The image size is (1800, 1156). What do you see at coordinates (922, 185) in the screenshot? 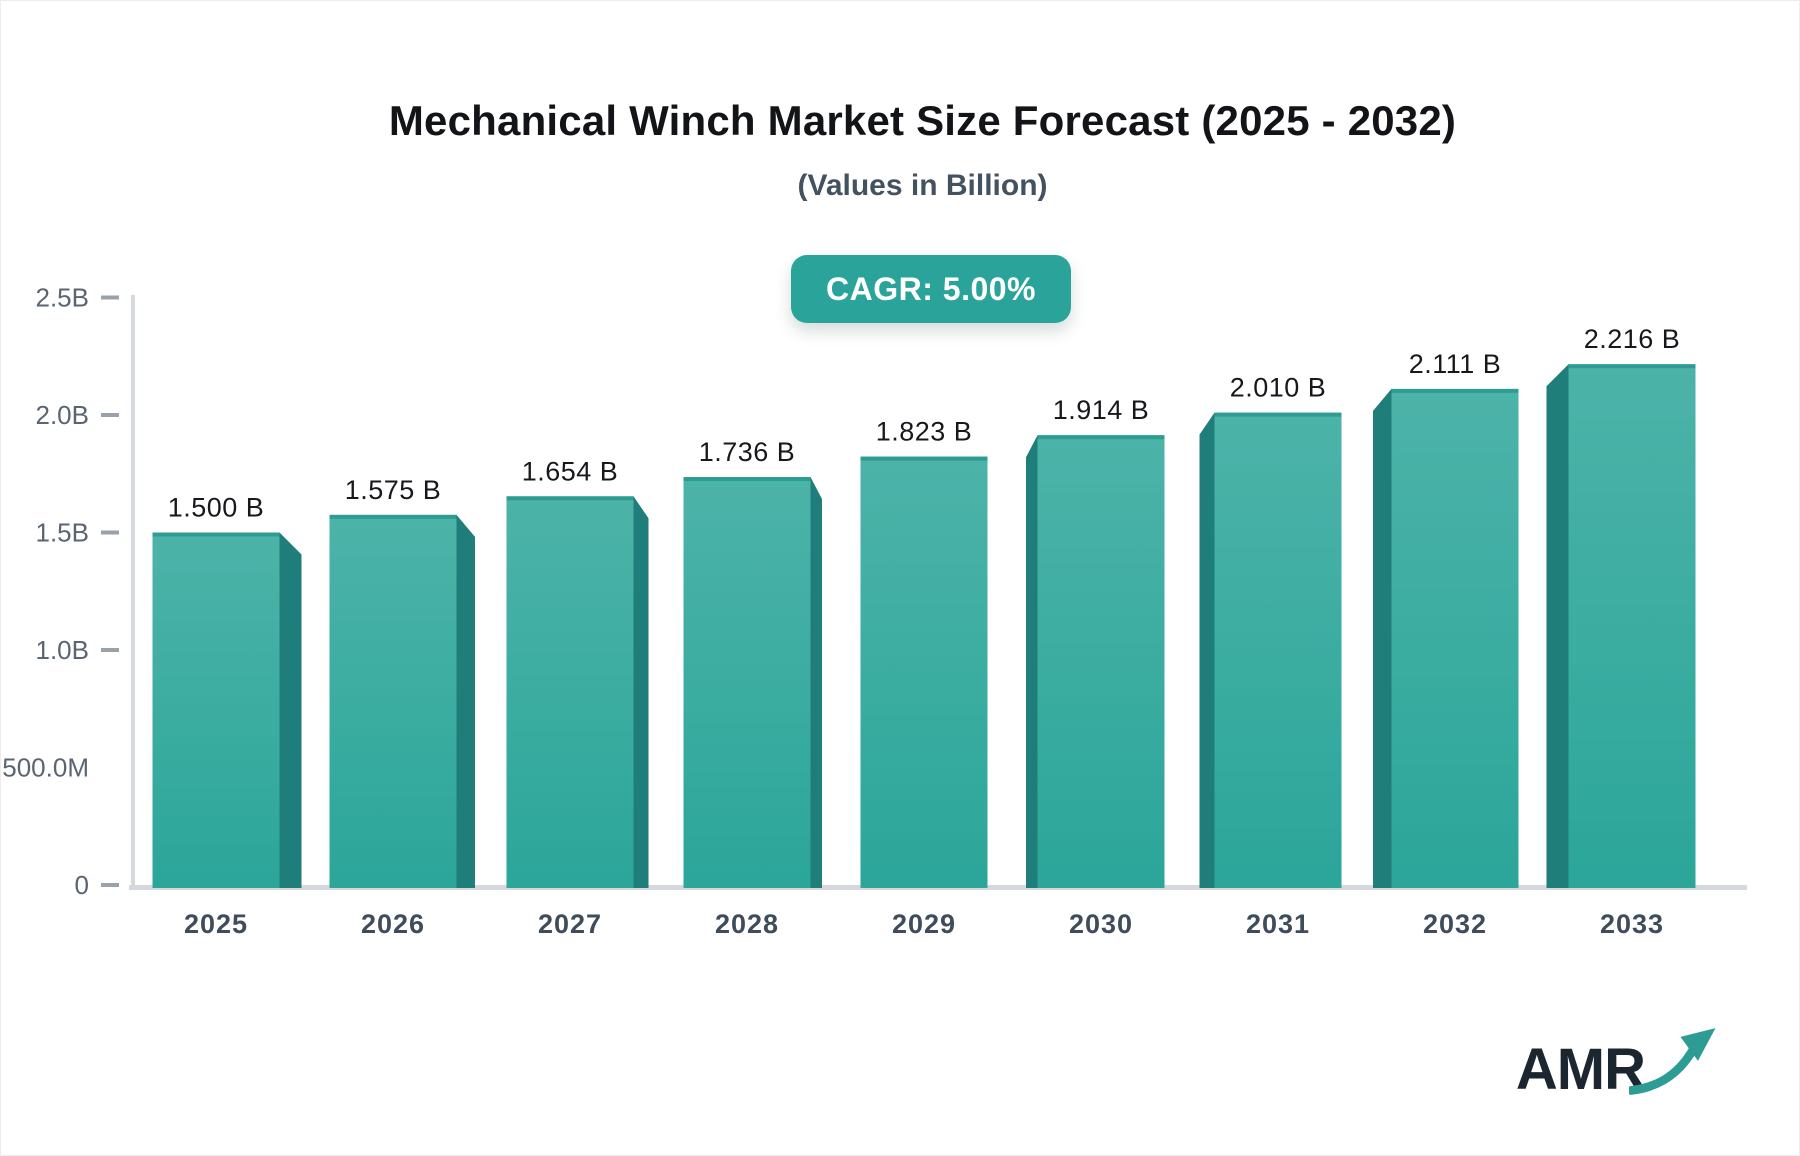
I see `chart-subtitle: (Values in Billion)` at bounding box center [922, 185].